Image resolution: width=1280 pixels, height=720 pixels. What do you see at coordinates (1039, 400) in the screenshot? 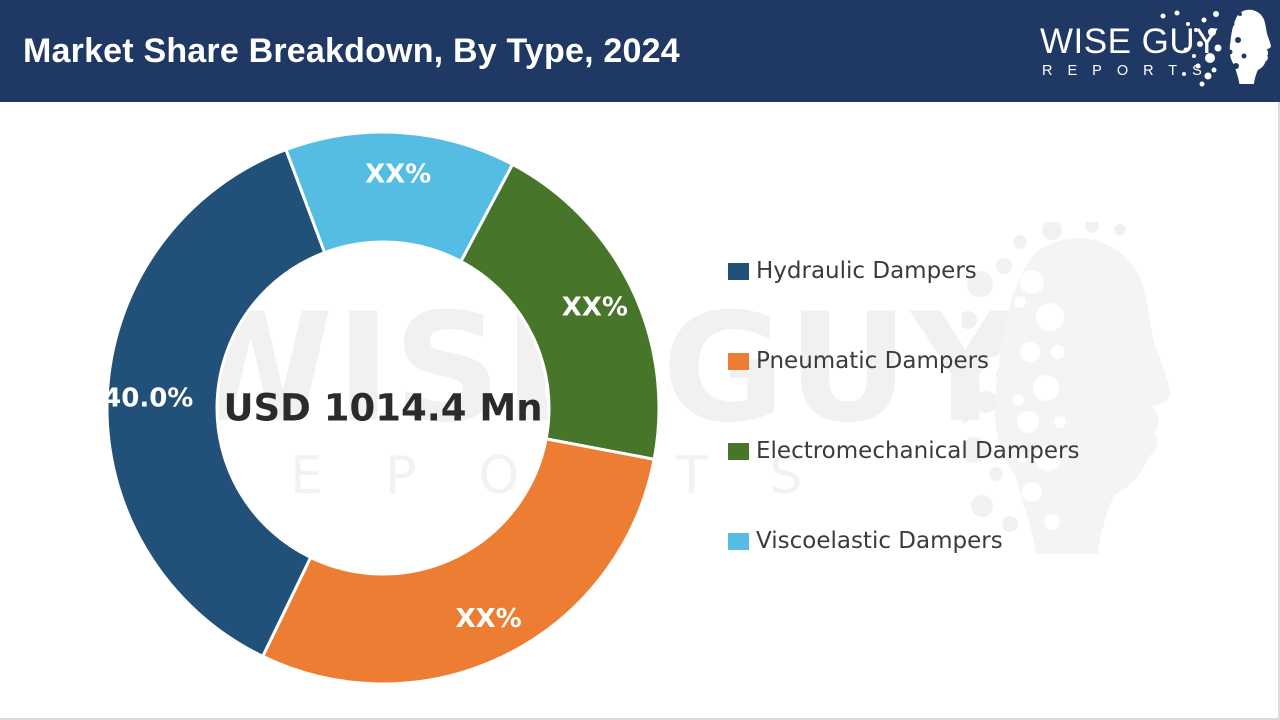
I see `watermark-face-holes` at bounding box center [1039, 400].